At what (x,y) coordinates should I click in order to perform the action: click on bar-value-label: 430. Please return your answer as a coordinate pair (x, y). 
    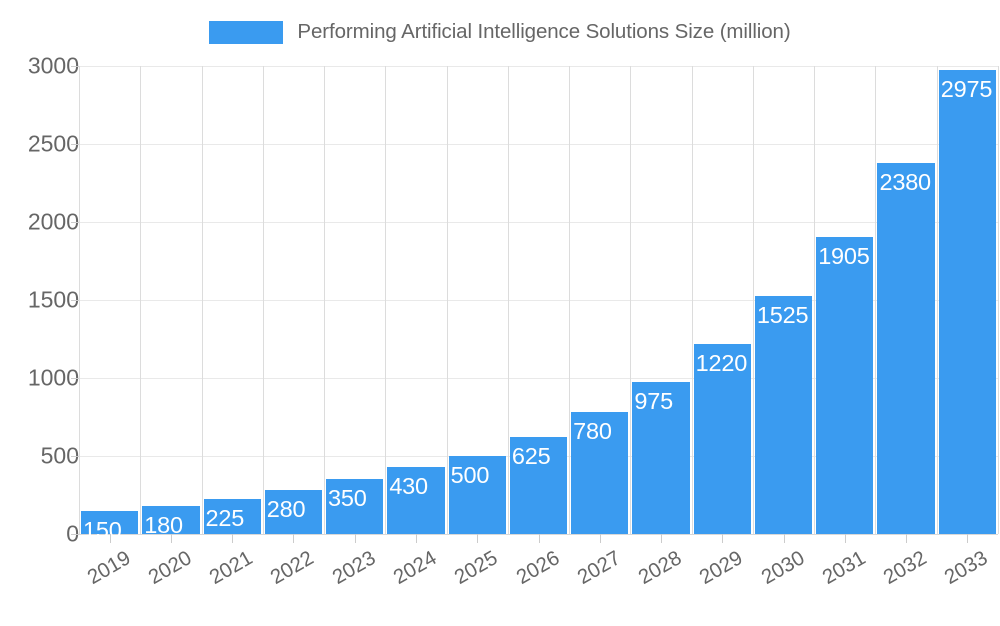
    Looking at the image, I should click on (408, 485).